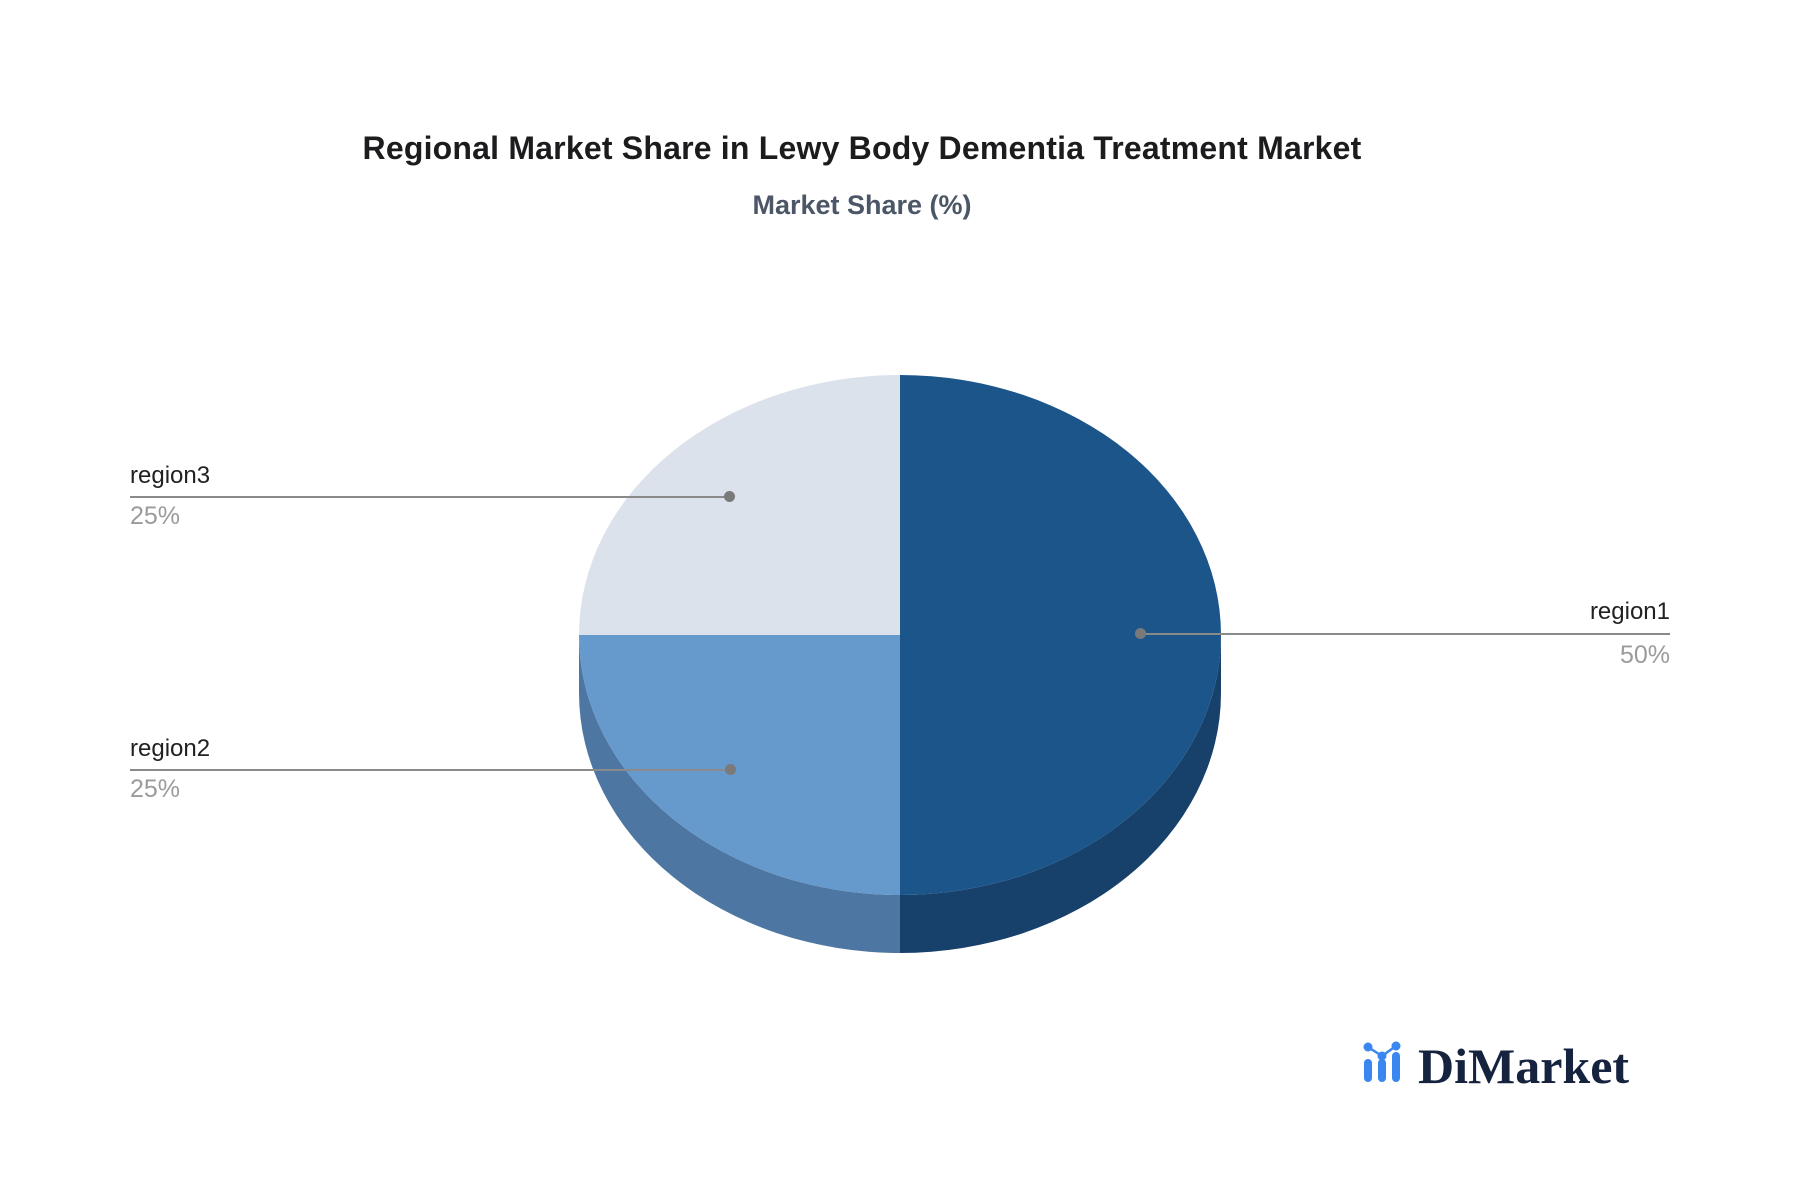  I want to click on chart-subtitle: Market Share (%), so click(862, 205).